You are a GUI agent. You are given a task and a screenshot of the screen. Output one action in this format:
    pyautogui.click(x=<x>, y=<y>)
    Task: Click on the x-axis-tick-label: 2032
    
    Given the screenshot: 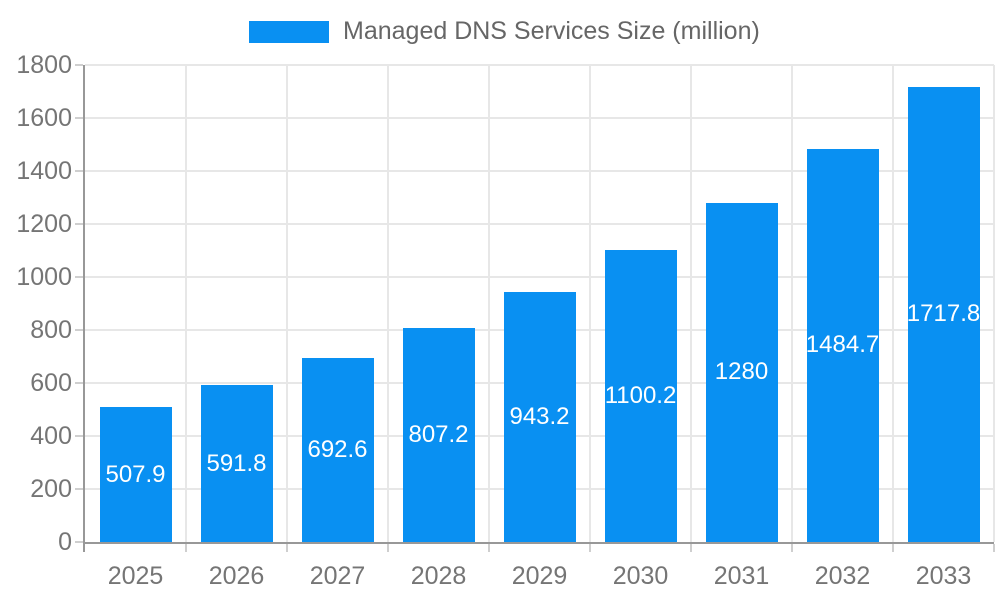 What is the action you would take?
    pyautogui.click(x=842, y=576)
    